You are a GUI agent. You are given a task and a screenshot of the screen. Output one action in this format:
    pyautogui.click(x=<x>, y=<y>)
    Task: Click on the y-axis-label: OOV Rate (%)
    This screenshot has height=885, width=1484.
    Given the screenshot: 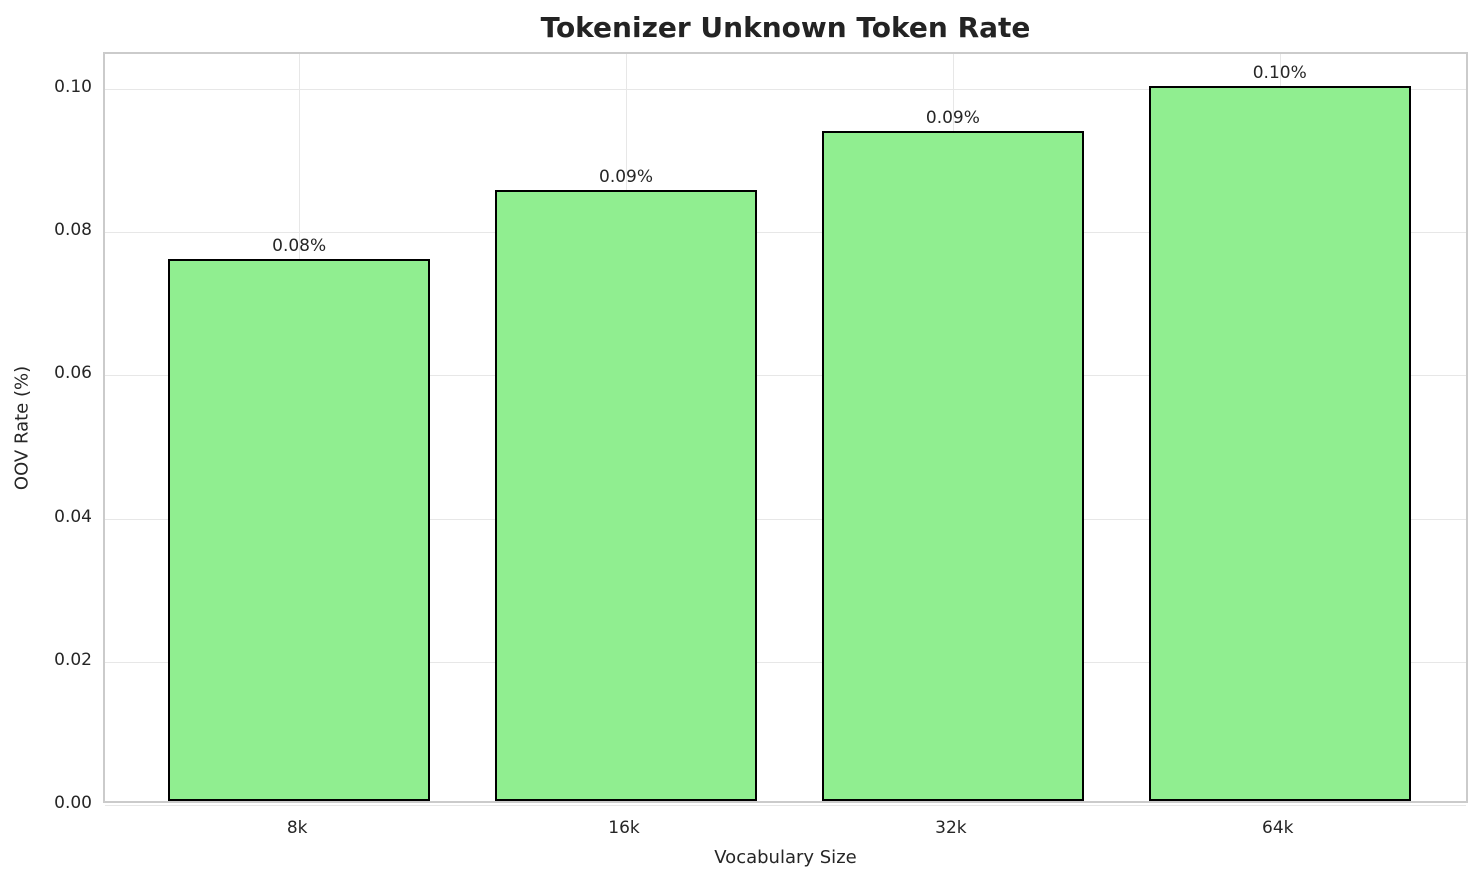 What is the action you would take?
    pyautogui.click(x=22, y=428)
    